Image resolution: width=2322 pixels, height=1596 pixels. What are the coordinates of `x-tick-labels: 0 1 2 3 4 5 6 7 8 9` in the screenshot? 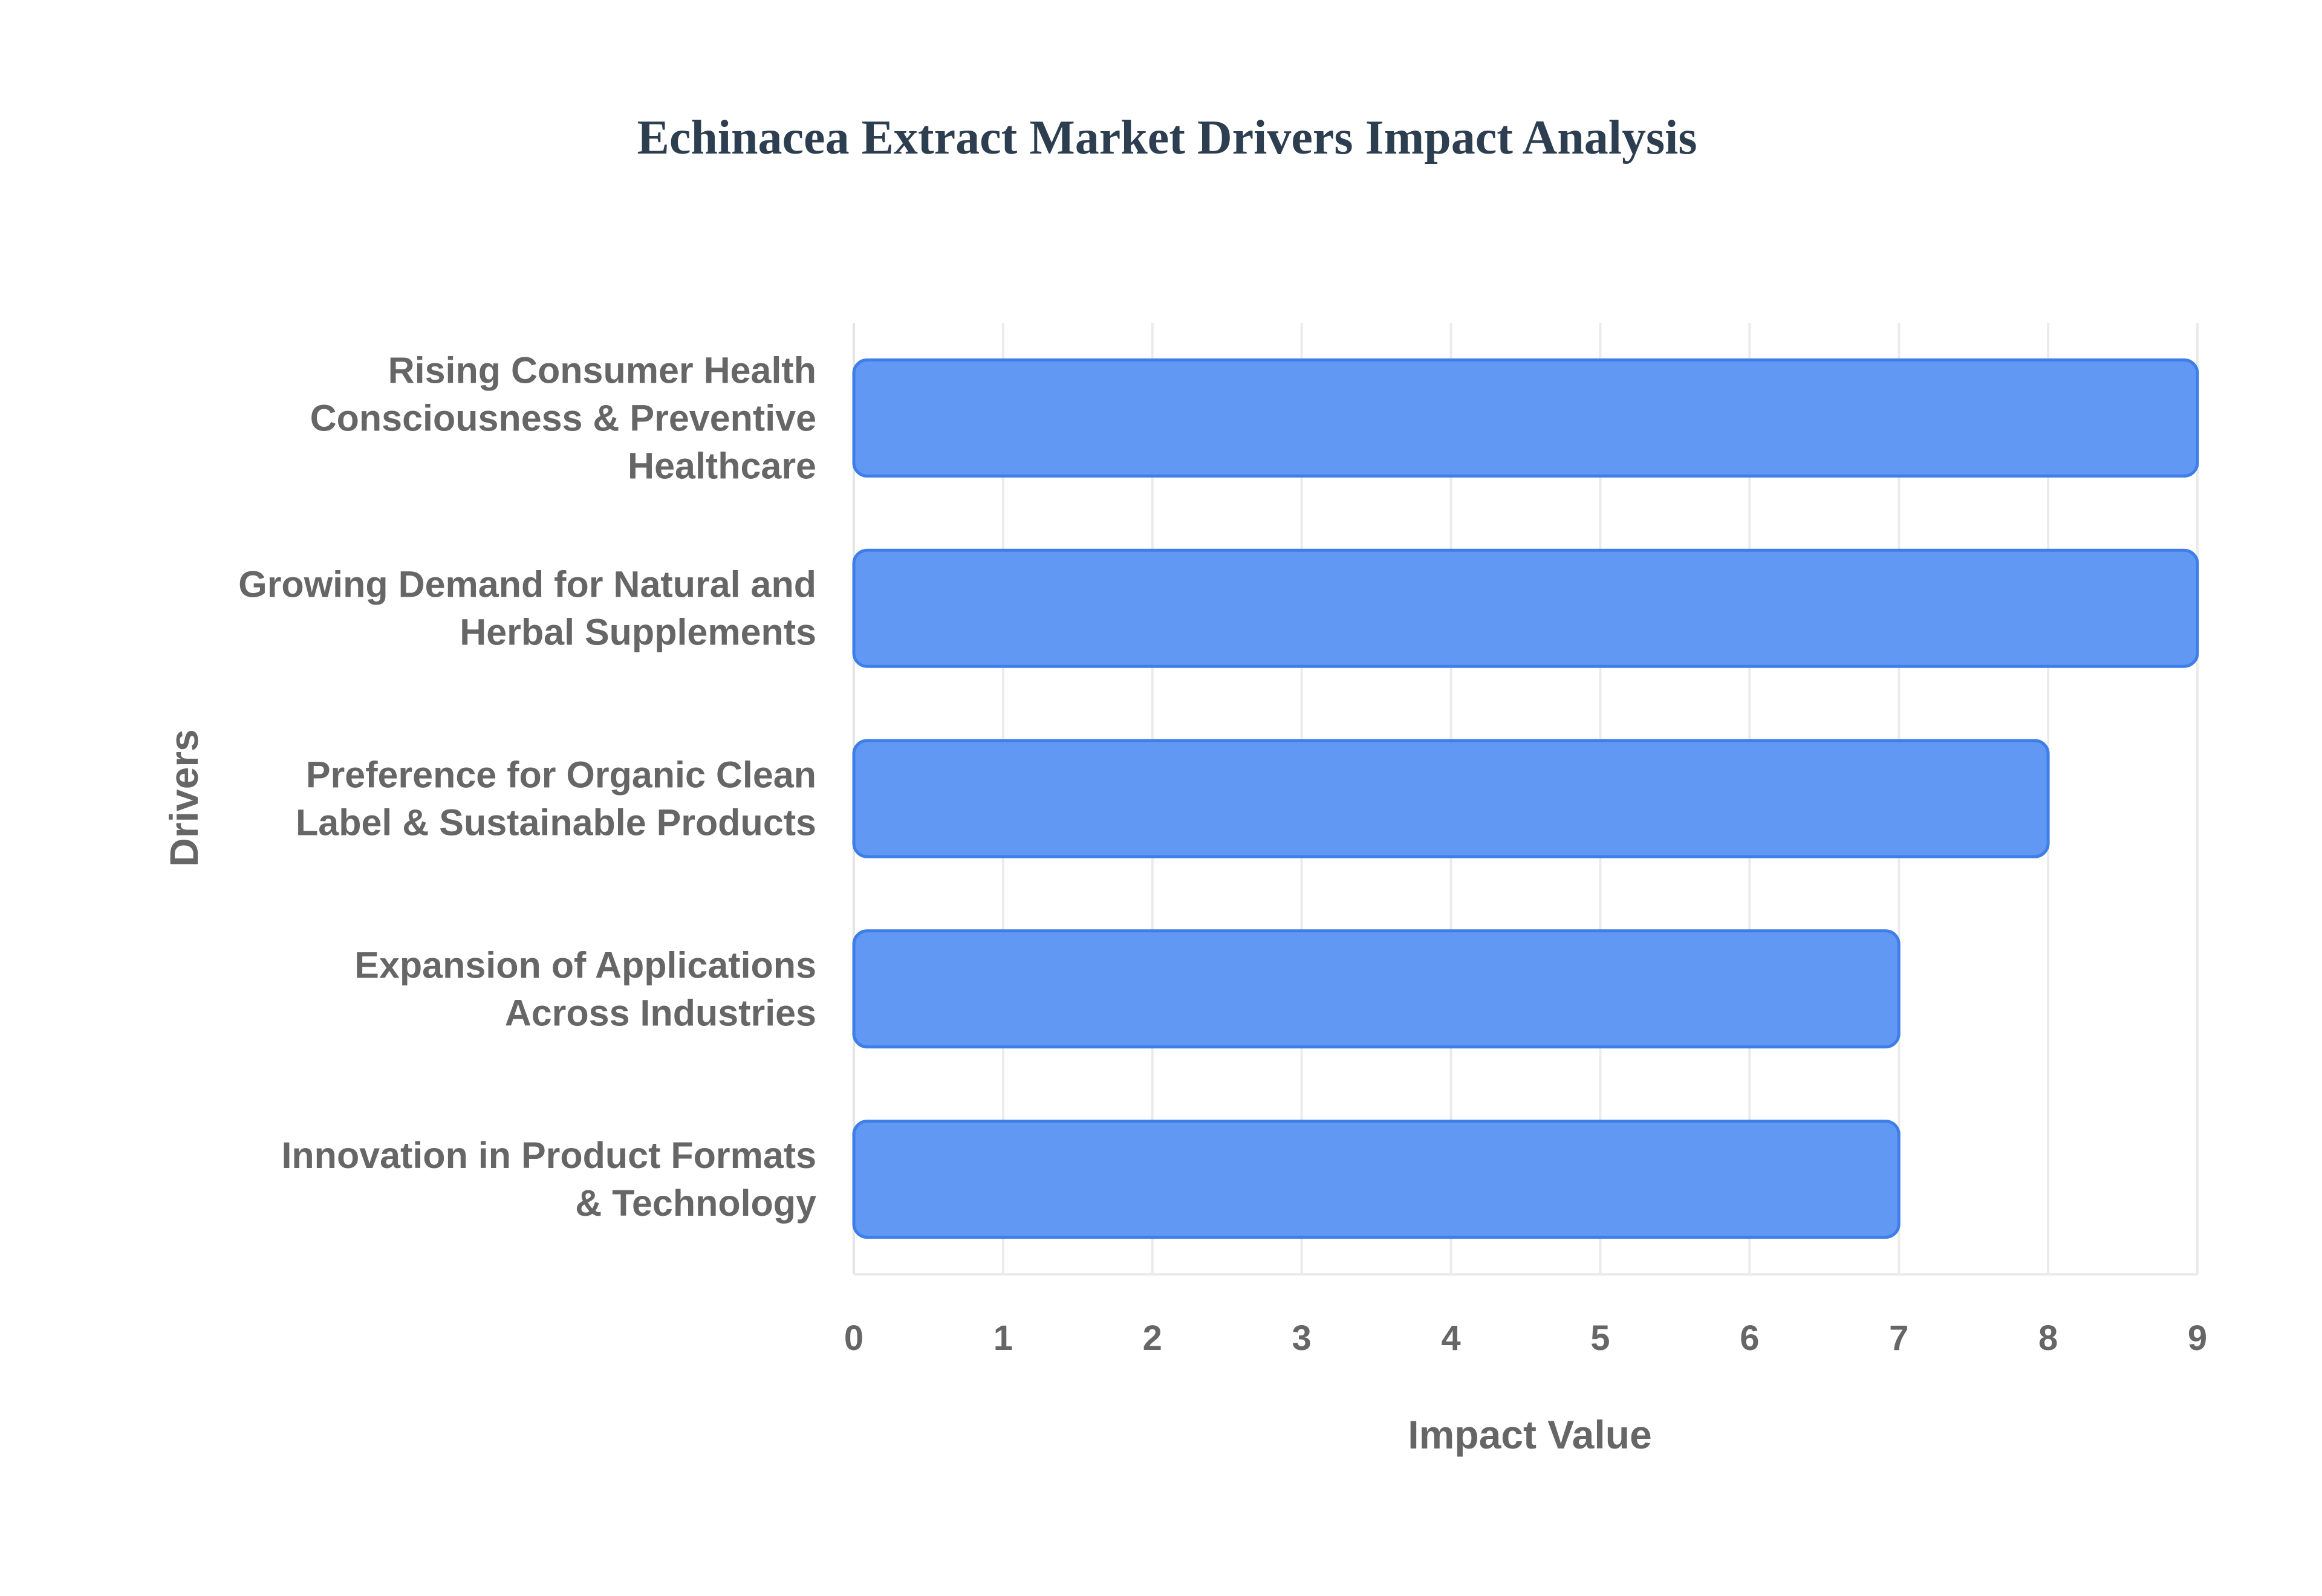 It's located at (1525, 1338).